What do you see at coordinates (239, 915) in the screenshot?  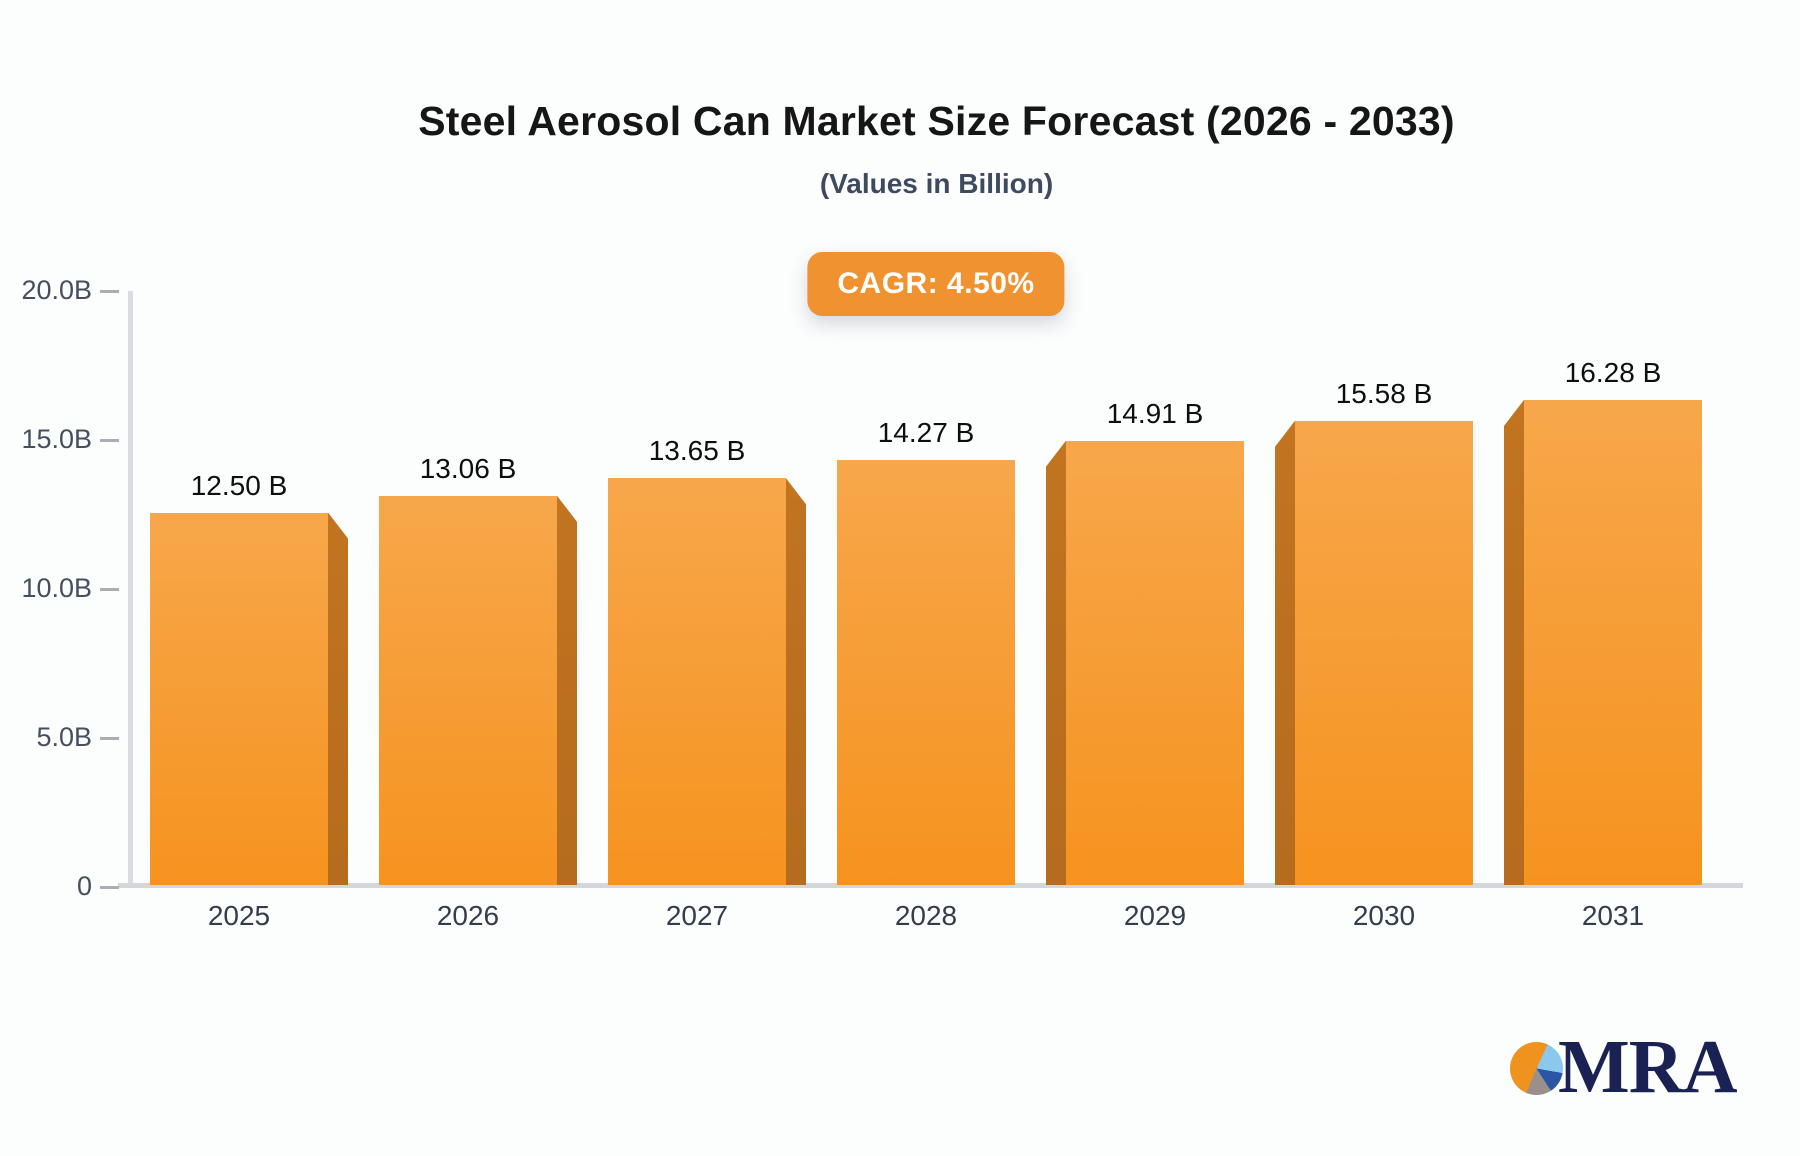 I see `x-axis-label: 2025` at bounding box center [239, 915].